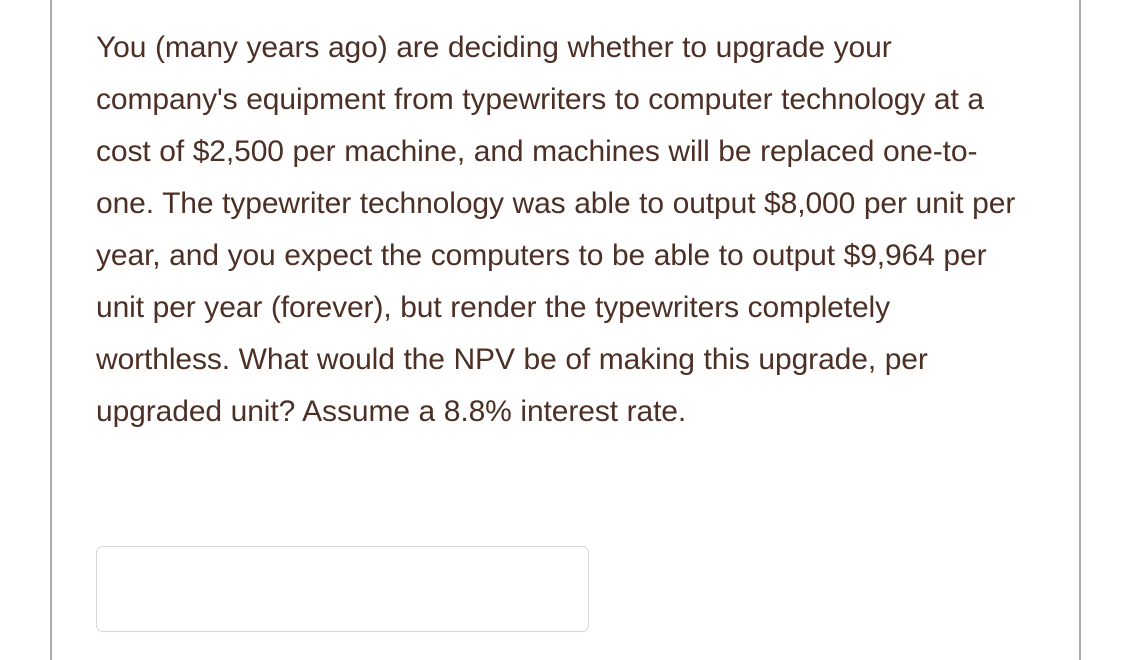  I want to click on answer-input, so click(342, 589).